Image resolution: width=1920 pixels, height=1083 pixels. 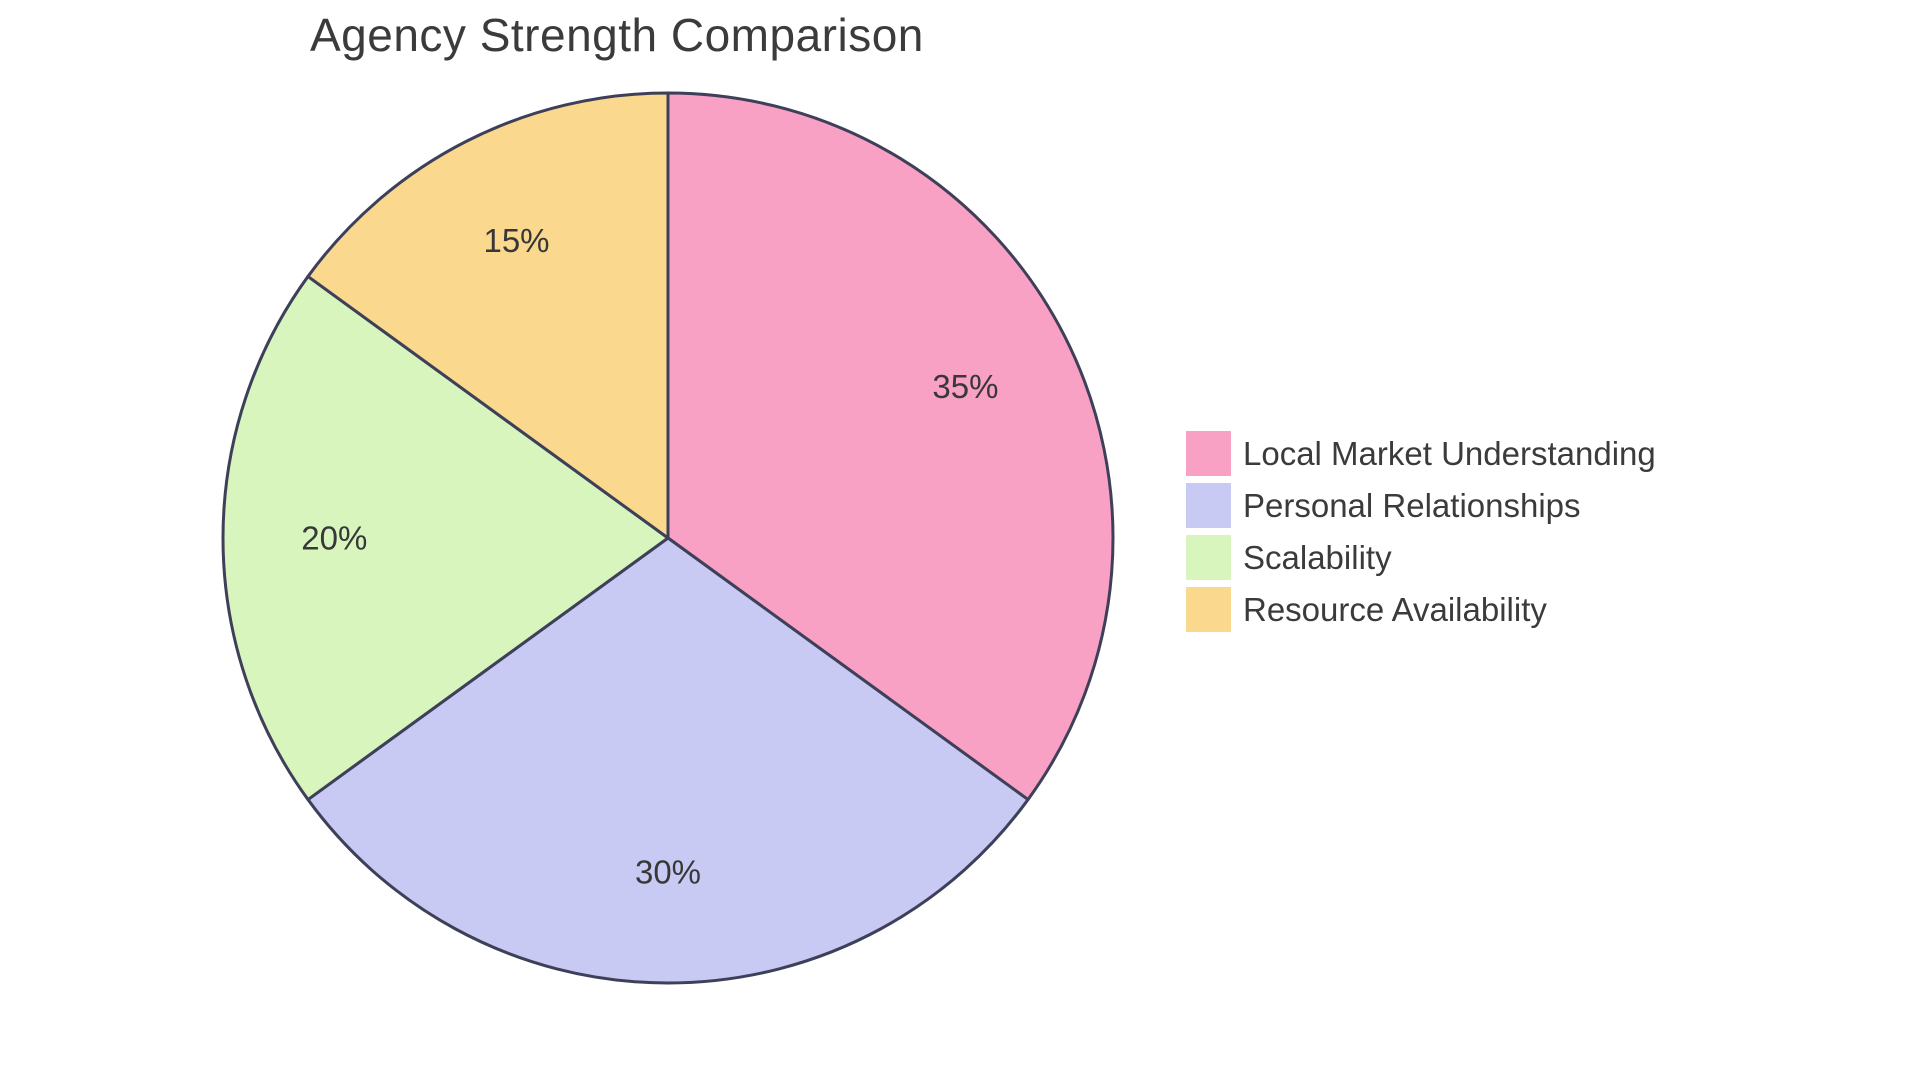 I want to click on legend-label: Local Market Understanding, so click(x=1449, y=453).